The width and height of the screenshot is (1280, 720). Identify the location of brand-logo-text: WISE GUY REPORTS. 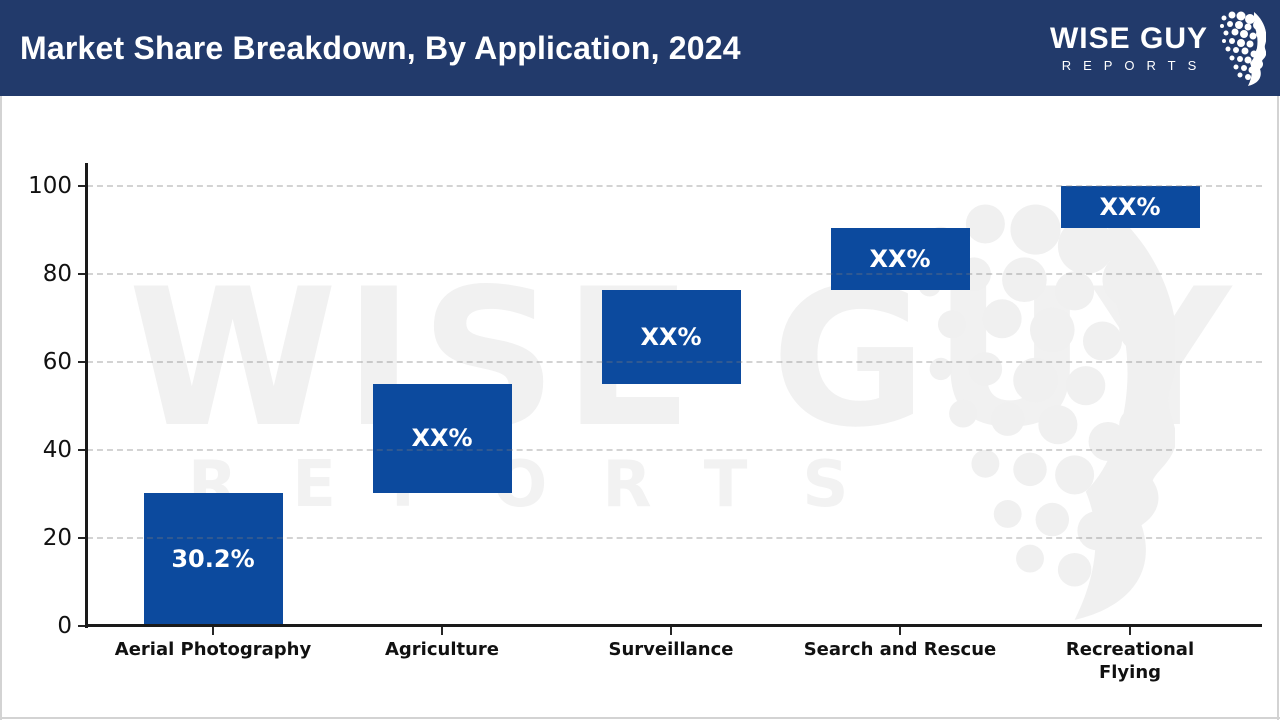
(1129, 48).